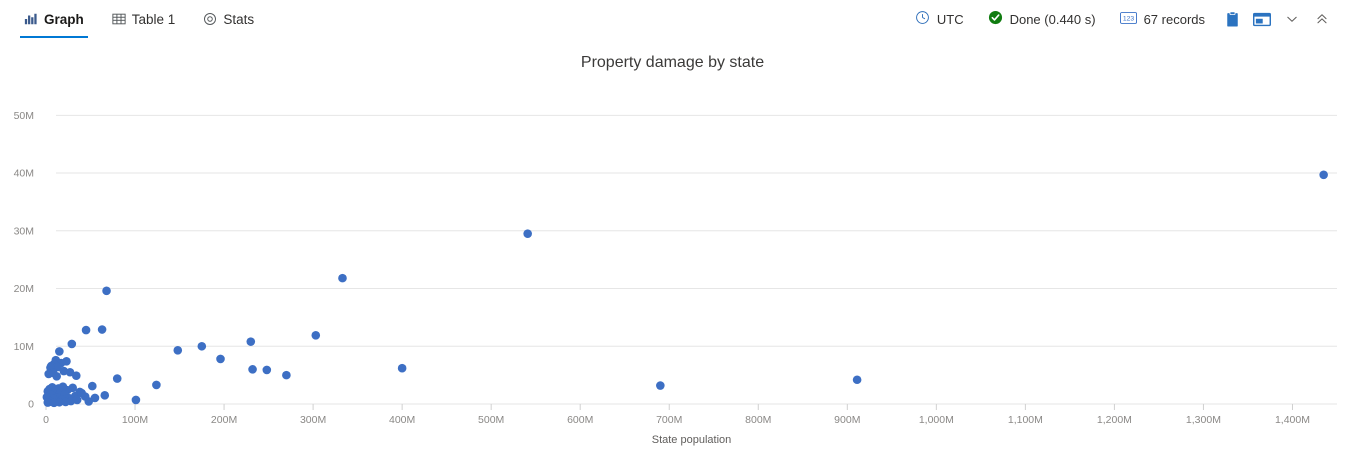  Describe the element at coordinates (46, 420) in the screenshot. I see `x-tick-label: 0` at that location.